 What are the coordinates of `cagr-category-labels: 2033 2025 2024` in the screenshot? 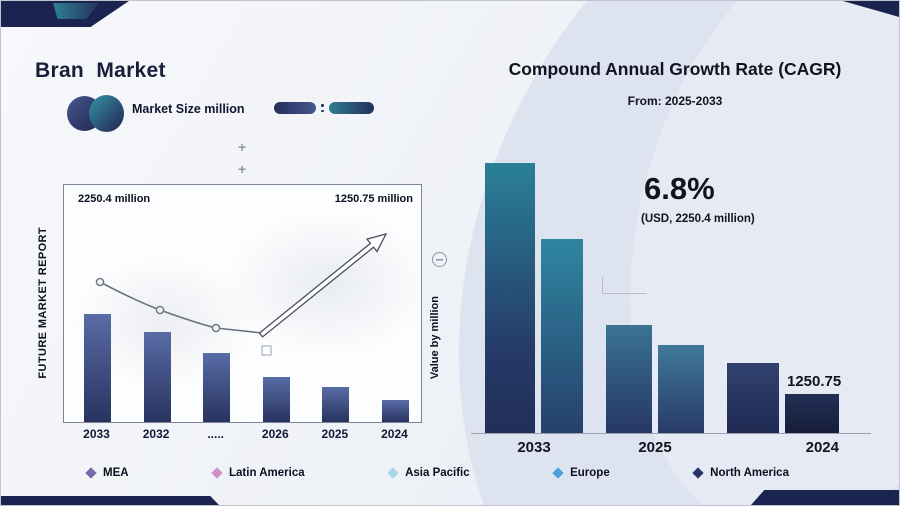 It's located at (666, 447).